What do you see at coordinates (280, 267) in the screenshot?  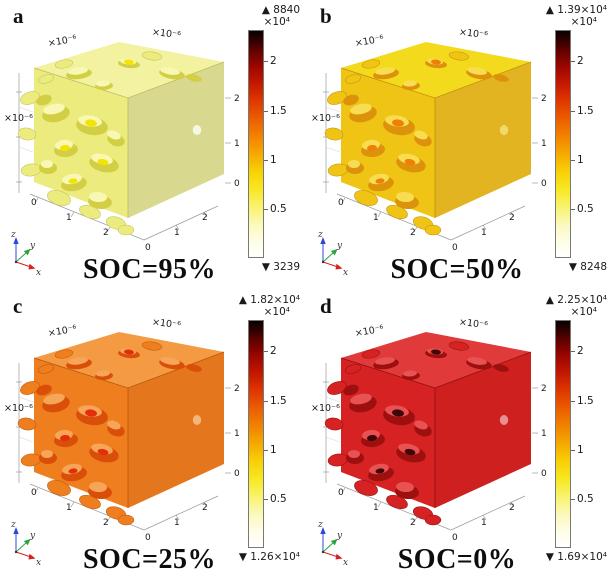 I see `colorbar-min-value: ▼ 3239` at bounding box center [280, 267].